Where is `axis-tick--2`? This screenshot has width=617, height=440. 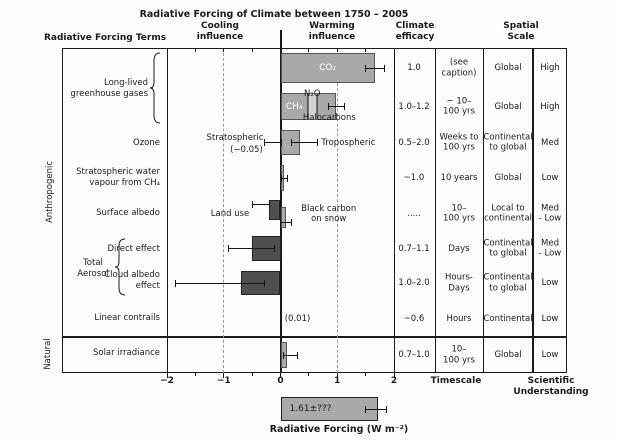 axis-tick--2 is located at coordinates (167, 375).